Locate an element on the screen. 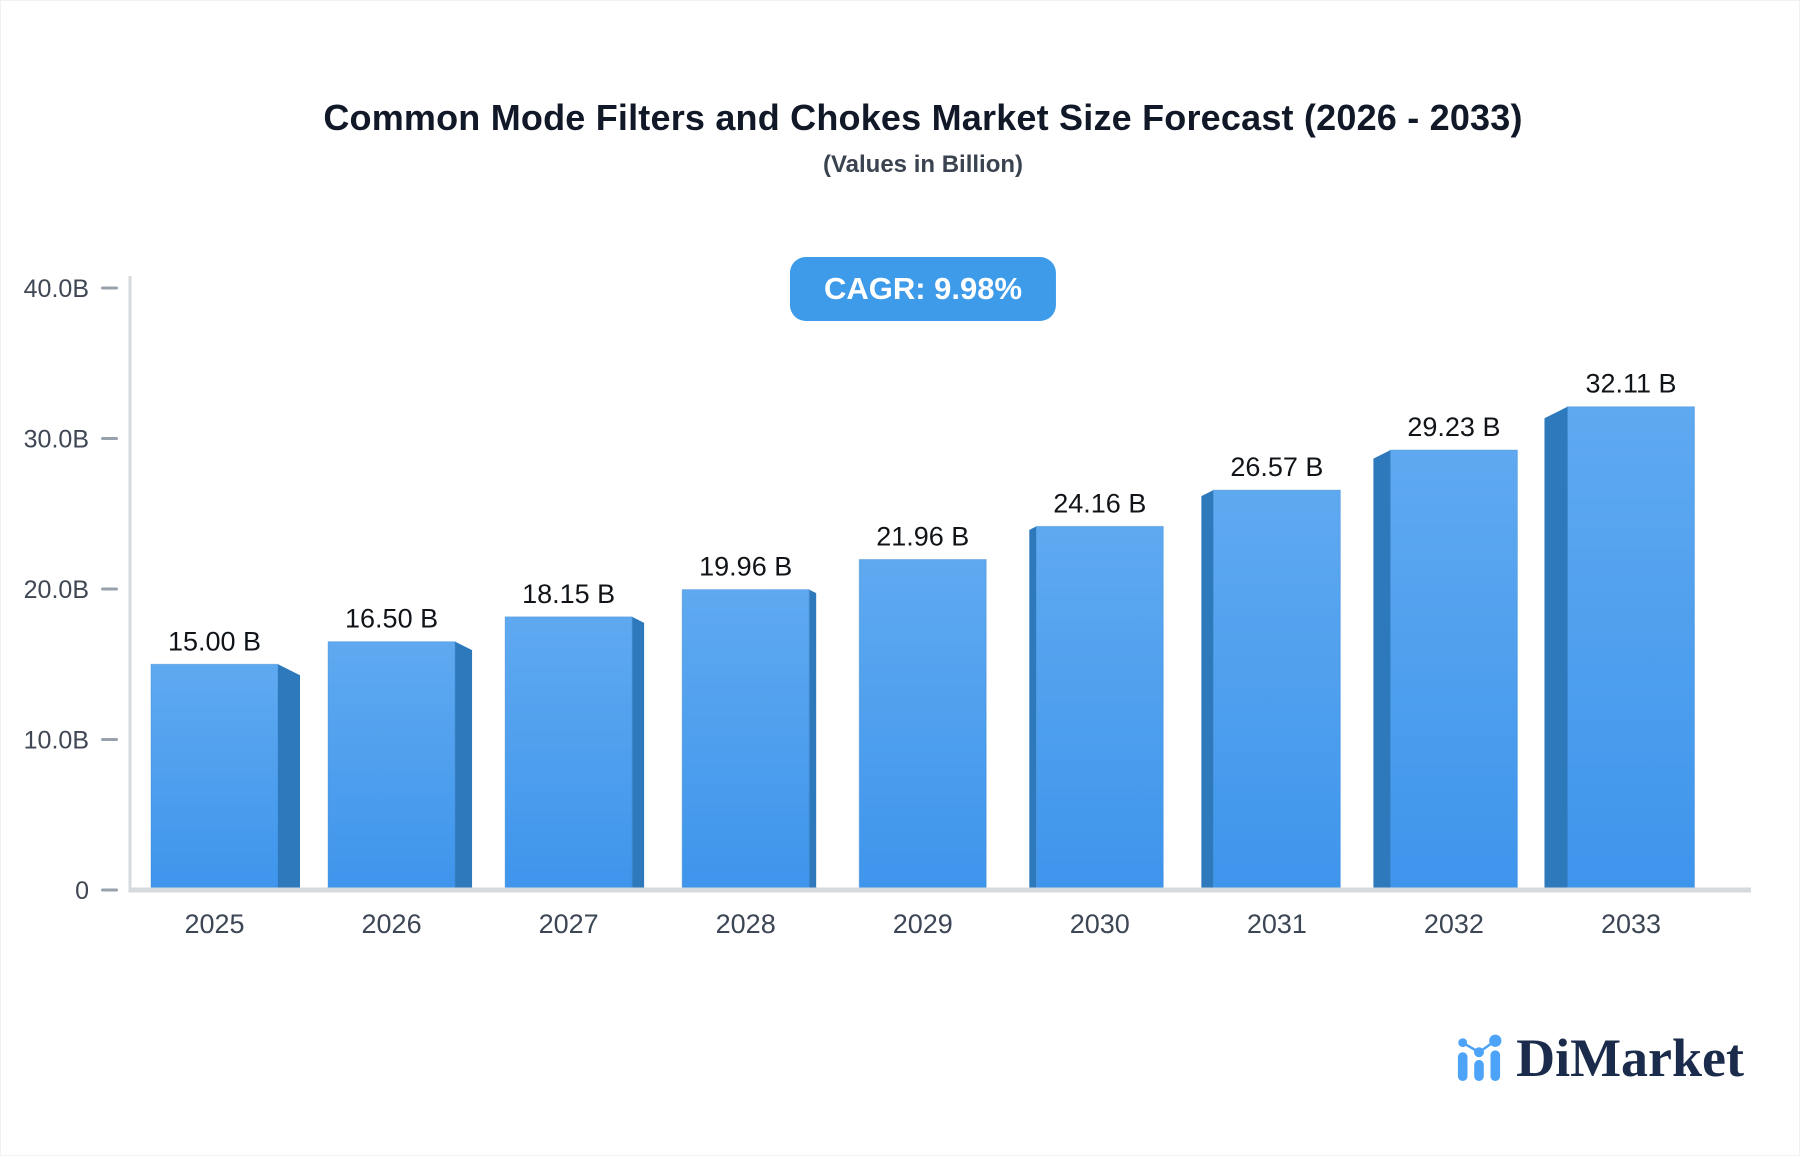 The height and width of the screenshot is (1156, 1800). bar-value-label-2025: 15.00 B is located at coordinates (214, 641).